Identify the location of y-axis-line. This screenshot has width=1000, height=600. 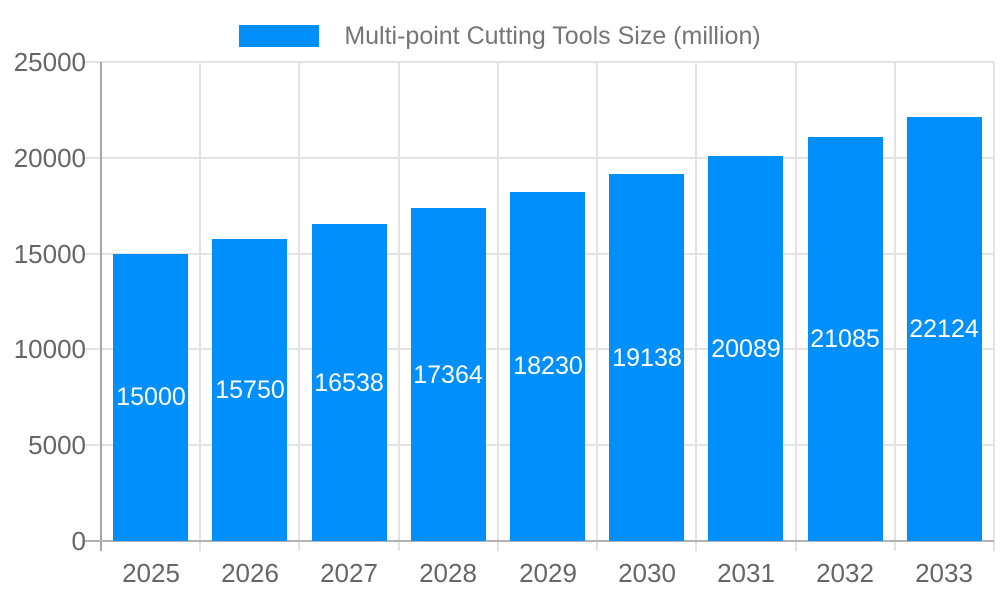
(101, 306).